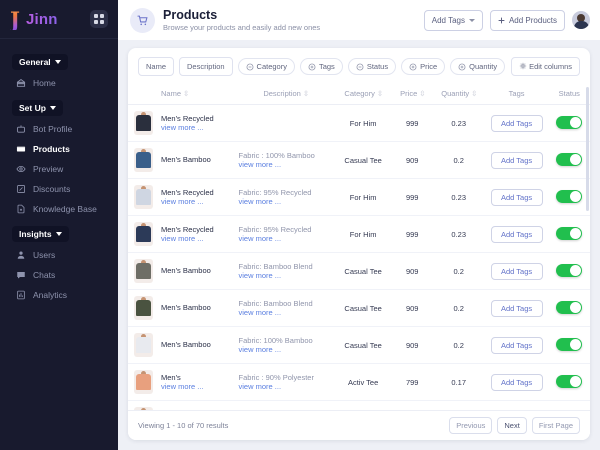  Describe the element at coordinates (412, 271) in the screenshot. I see `cell-price: 909` at that location.